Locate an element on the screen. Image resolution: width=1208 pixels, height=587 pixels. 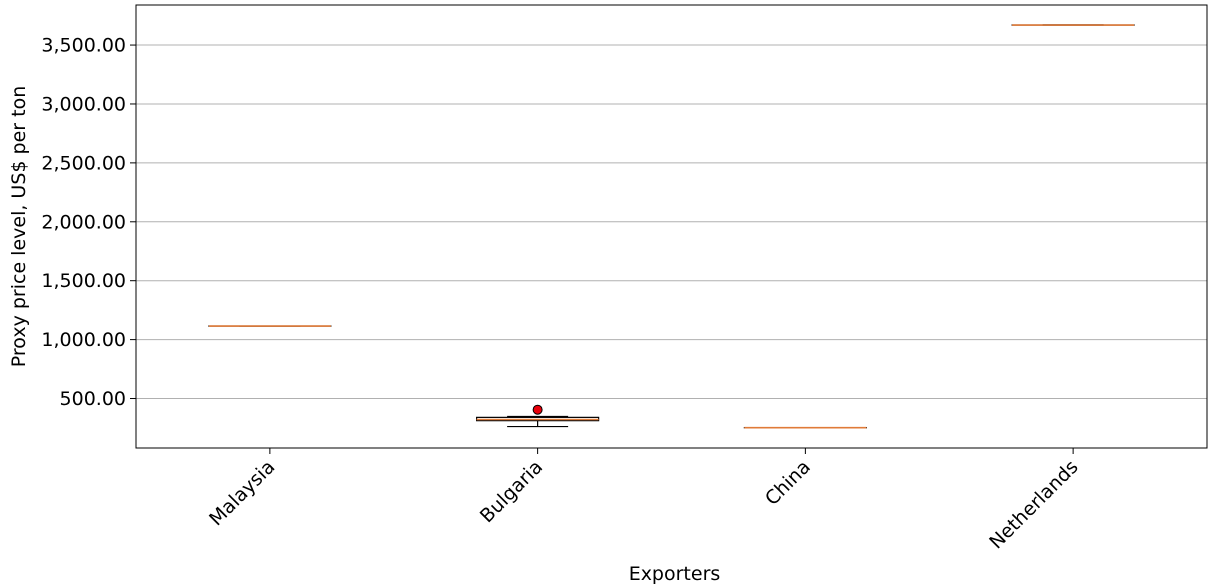
box-bulgaria is located at coordinates (538, 416).